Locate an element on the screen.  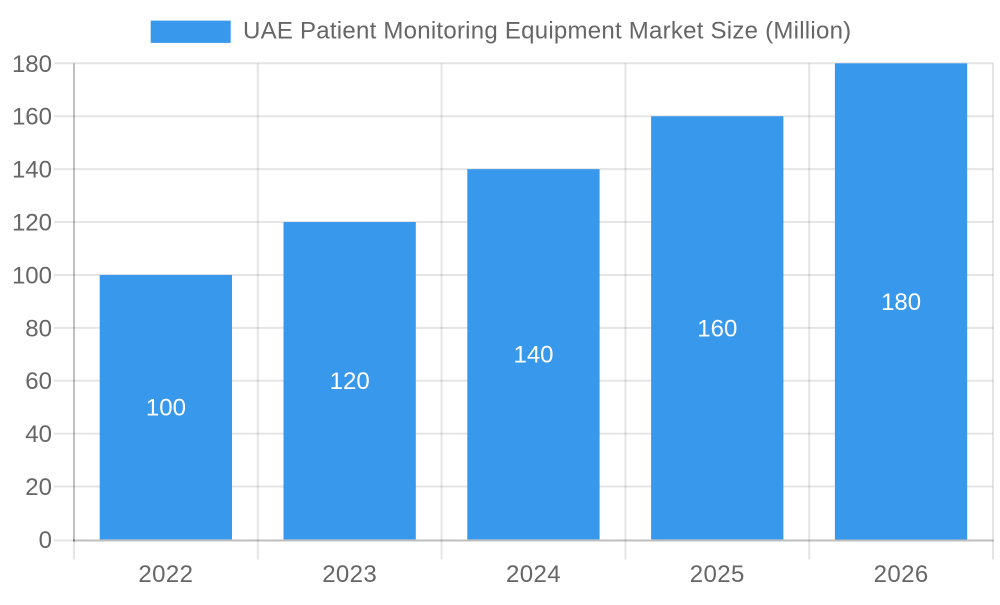
svg-text: 2023 is located at coordinates (349, 574).